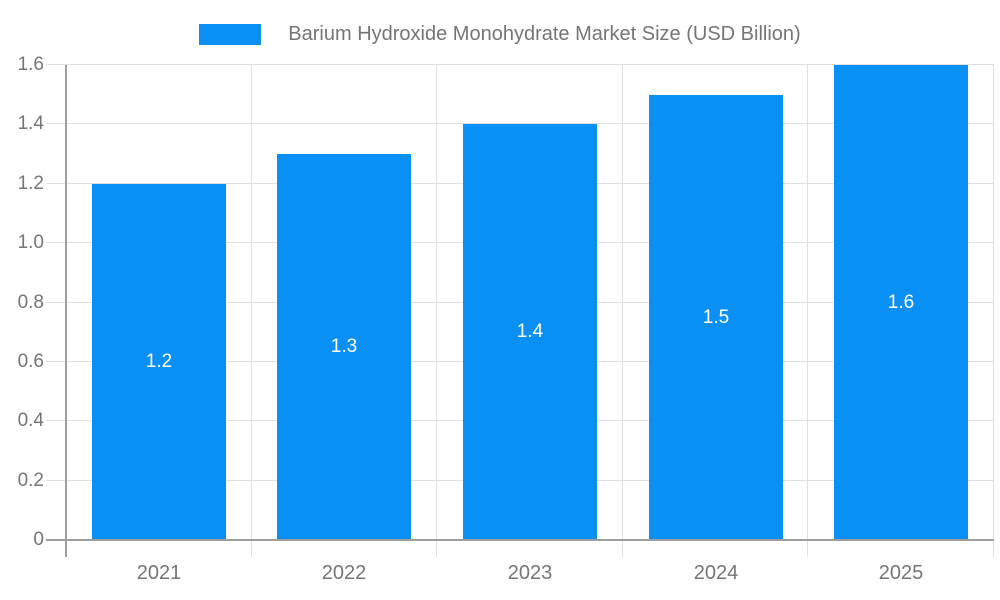 This screenshot has width=1000, height=600. I want to click on bar-value-label: 1.3, so click(344, 346).